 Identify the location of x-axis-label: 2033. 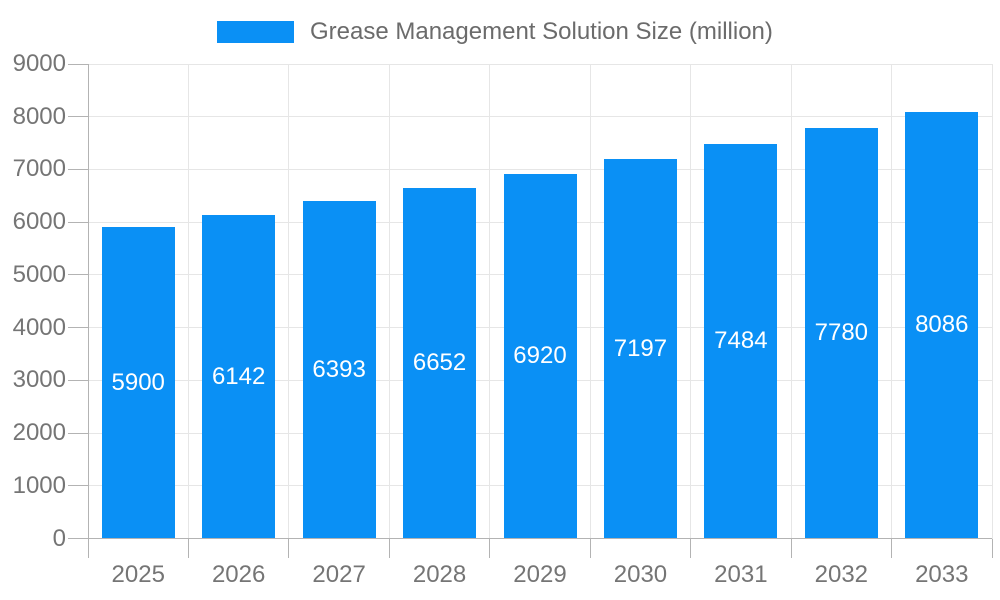
(942, 574).